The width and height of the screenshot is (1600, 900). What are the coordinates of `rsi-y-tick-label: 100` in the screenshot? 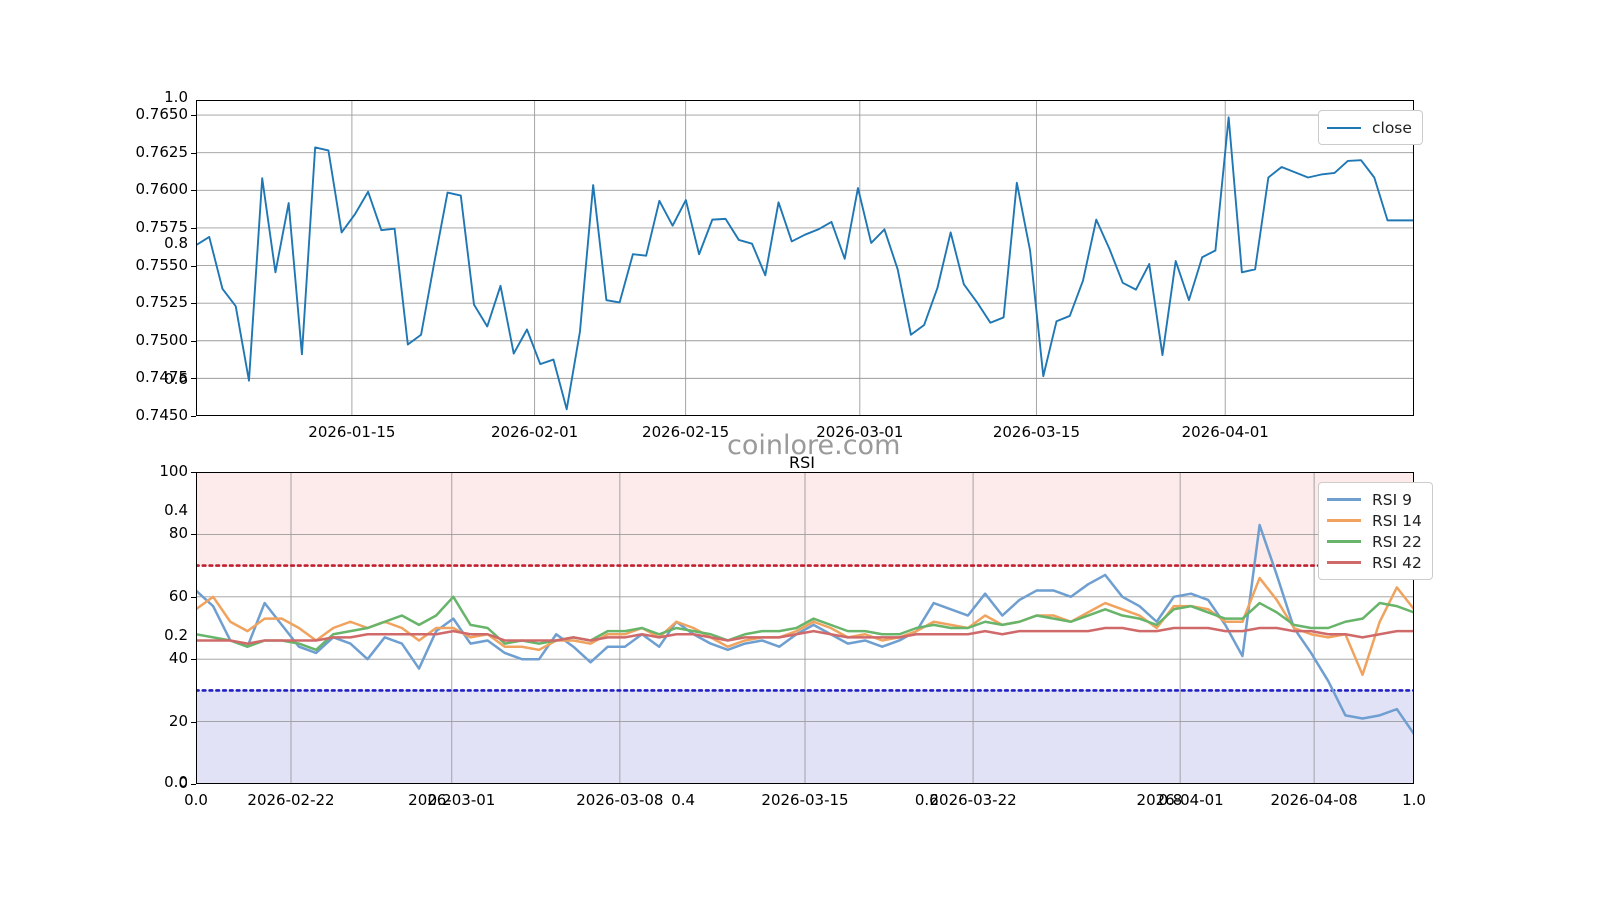 It's located at (173, 471).